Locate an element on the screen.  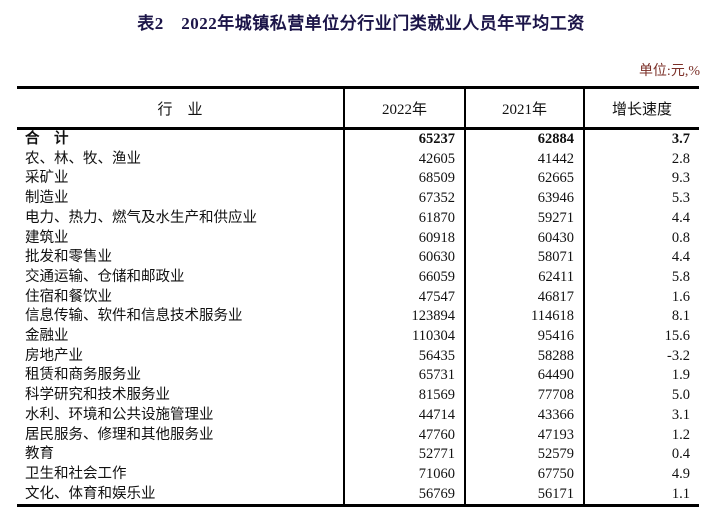
value-2021-cell: 60430 is located at coordinates (525, 238).